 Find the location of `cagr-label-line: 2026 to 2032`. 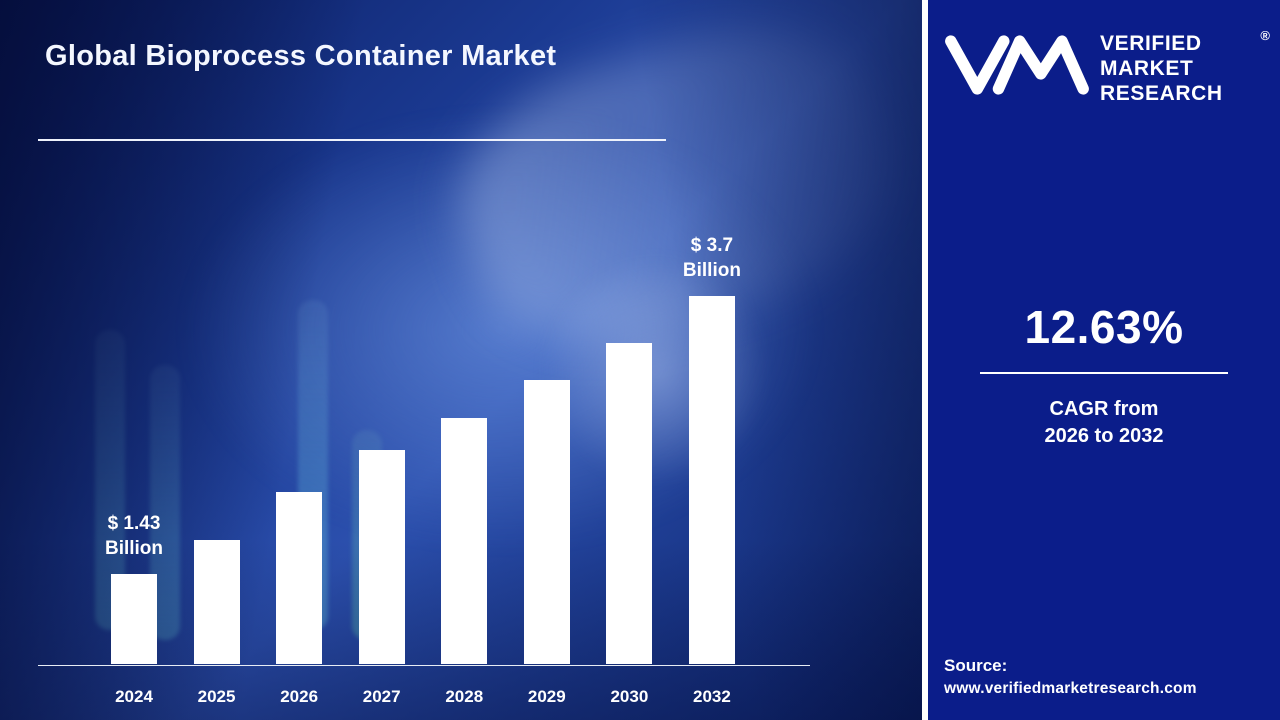

cagr-label-line: 2026 to 2032 is located at coordinates (1104, 435).